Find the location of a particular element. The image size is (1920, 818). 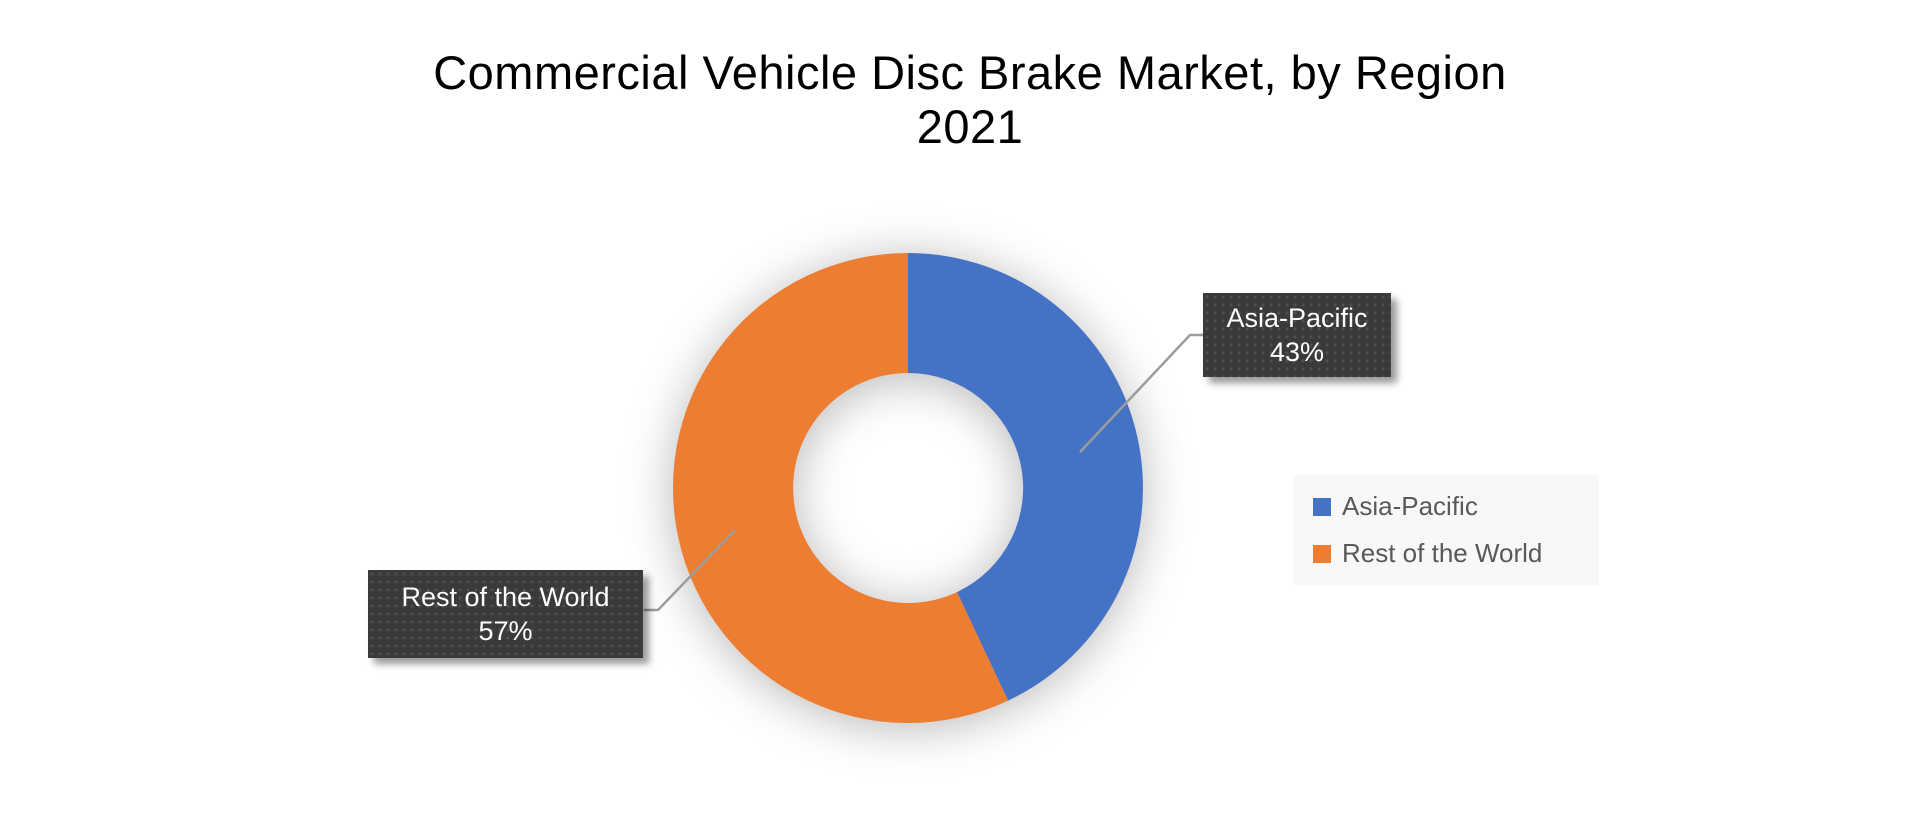

data-label-asia-pacific: Asia-Pacific 43% is located at coordinates (1297, 335).